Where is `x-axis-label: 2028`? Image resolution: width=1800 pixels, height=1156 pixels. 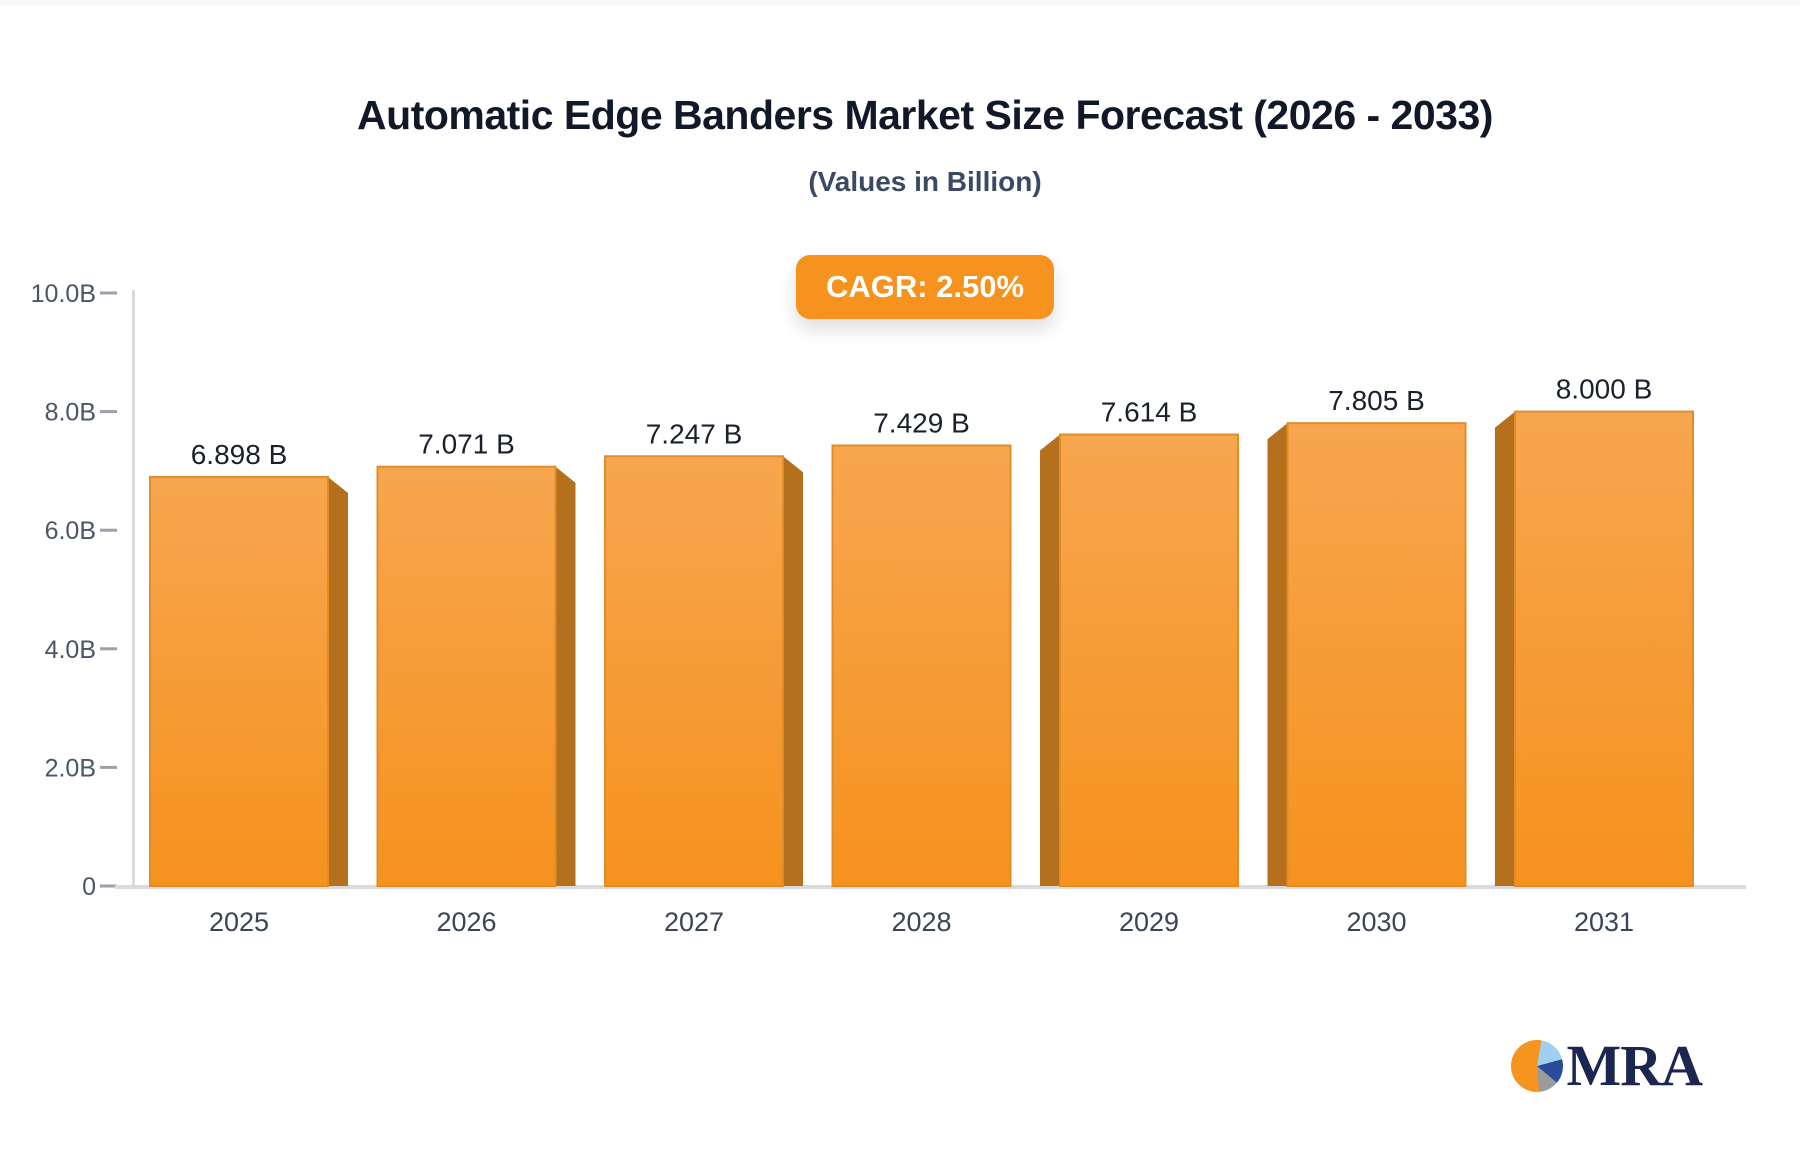 x-axis-label: 2028 is located at coordinates (921, 922).